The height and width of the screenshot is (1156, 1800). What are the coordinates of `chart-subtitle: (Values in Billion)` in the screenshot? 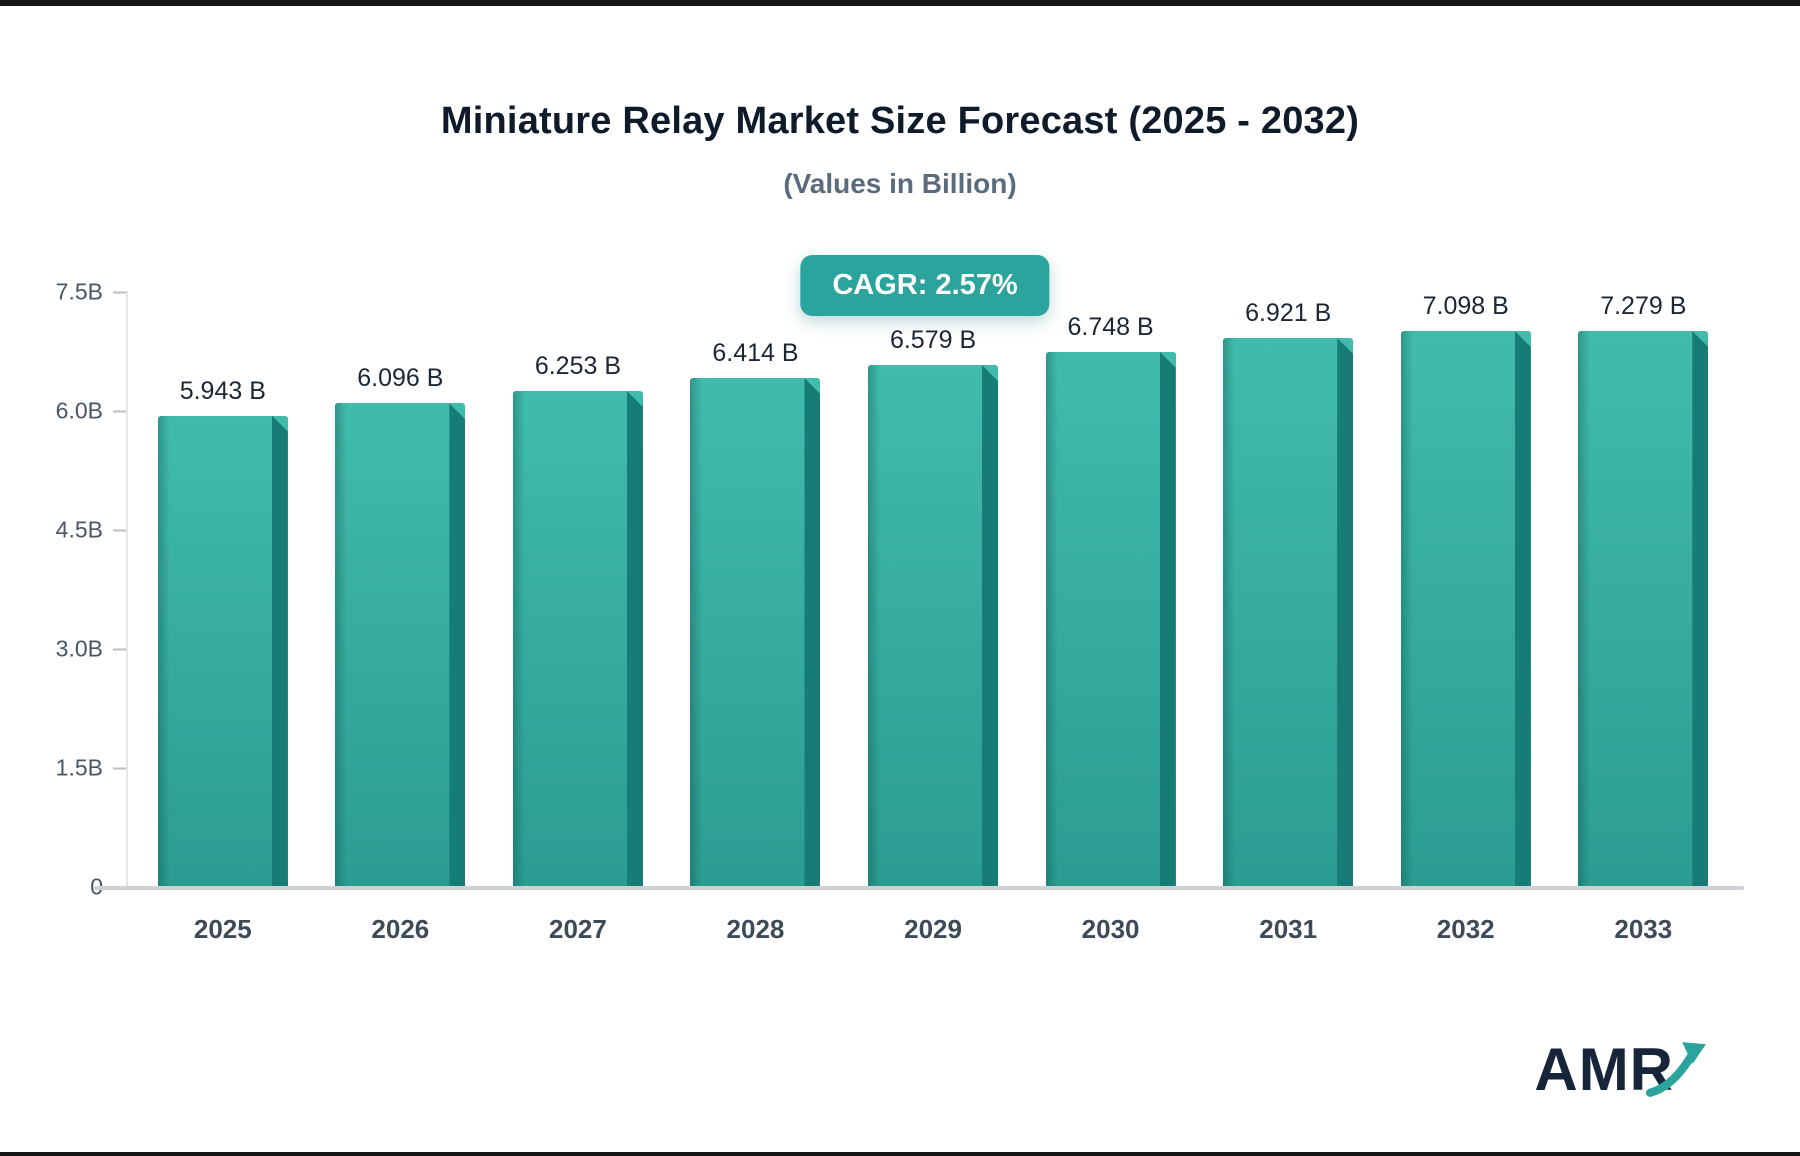 It's located at (900, 183).